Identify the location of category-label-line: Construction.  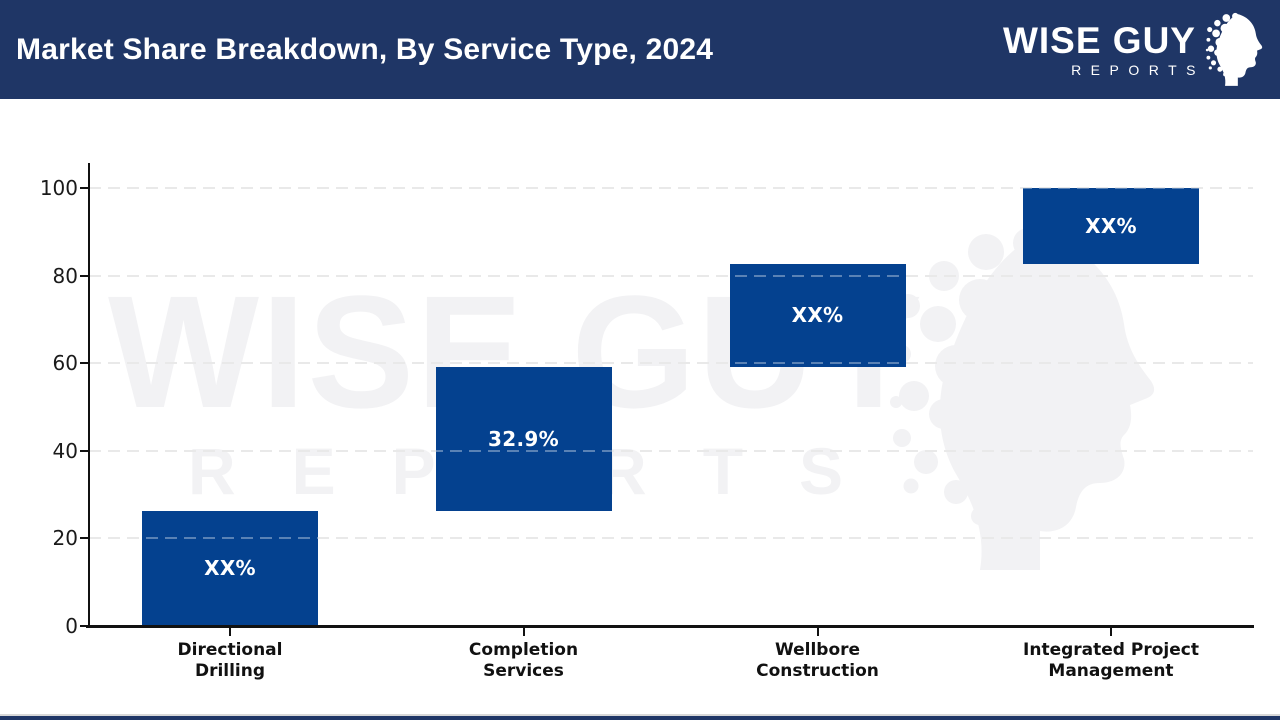
(817, 671).